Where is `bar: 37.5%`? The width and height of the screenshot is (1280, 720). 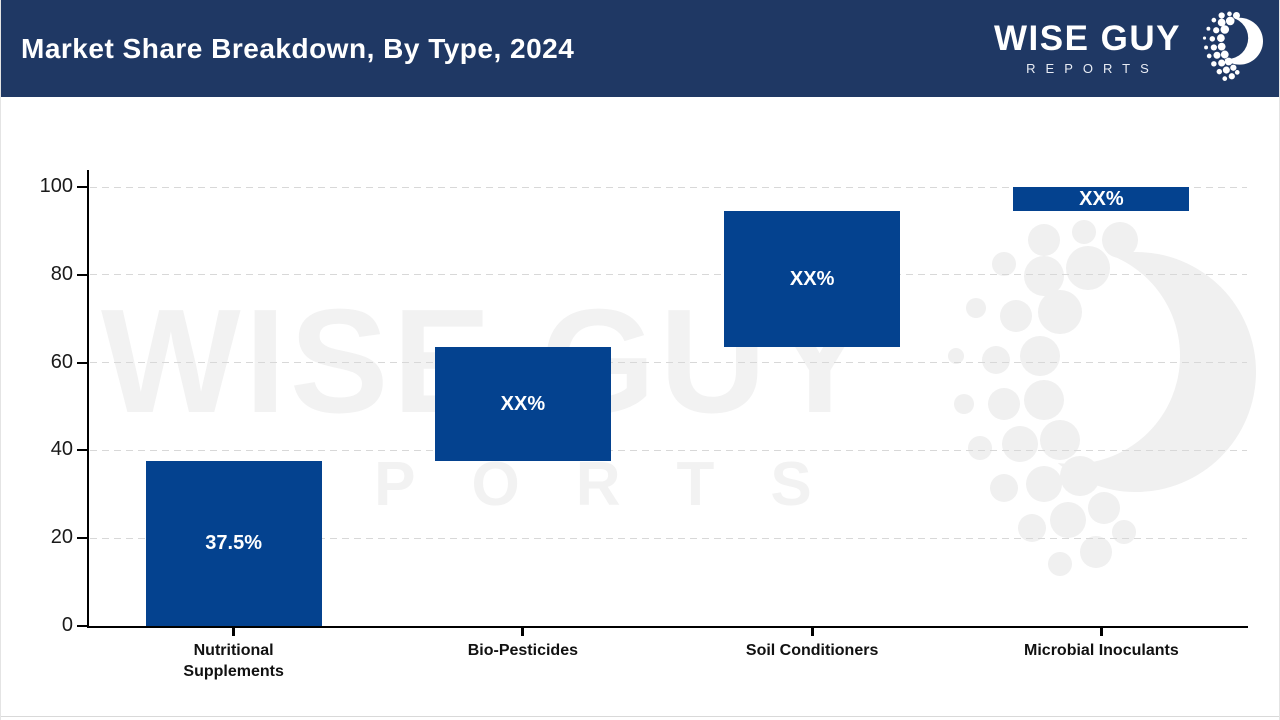 bar: 37.5% is located at coordinates (233, 543).